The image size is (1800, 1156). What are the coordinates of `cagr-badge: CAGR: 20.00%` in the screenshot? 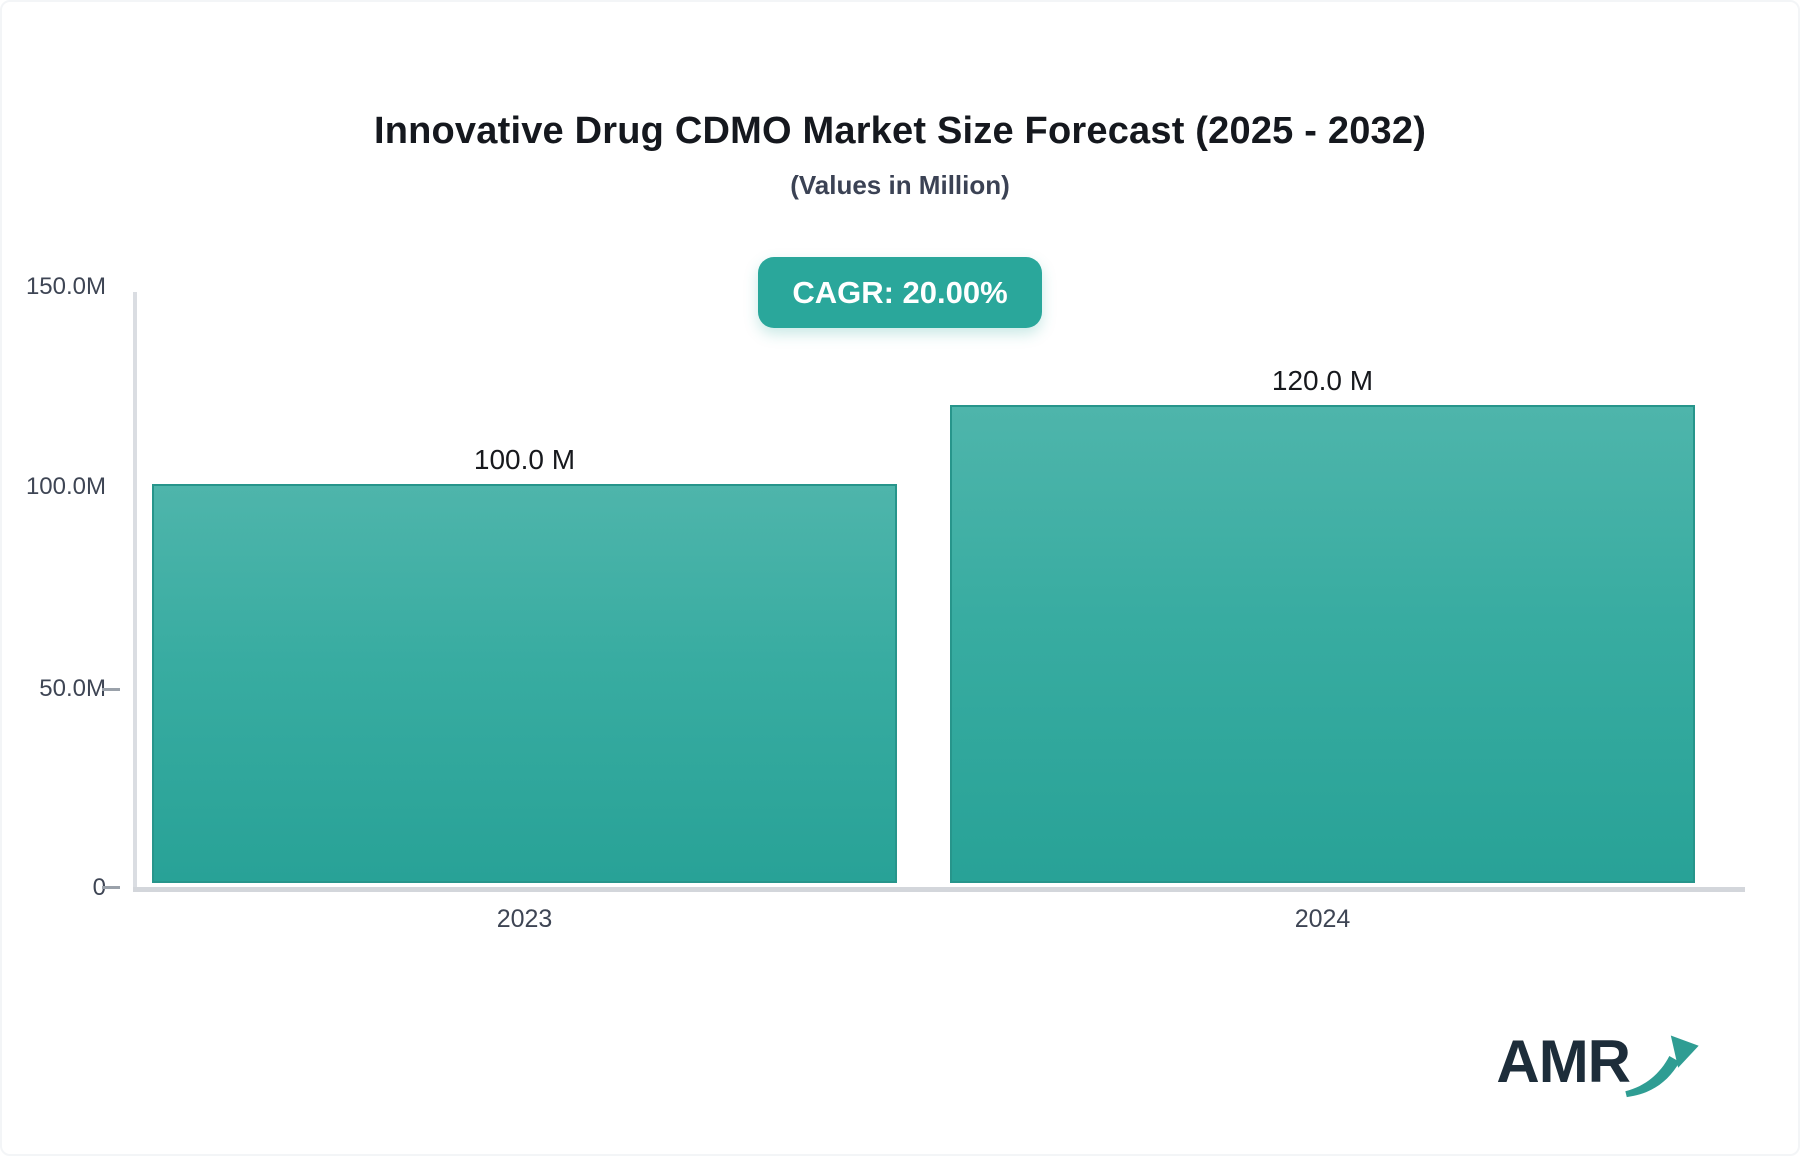 It's located at (900, 292).